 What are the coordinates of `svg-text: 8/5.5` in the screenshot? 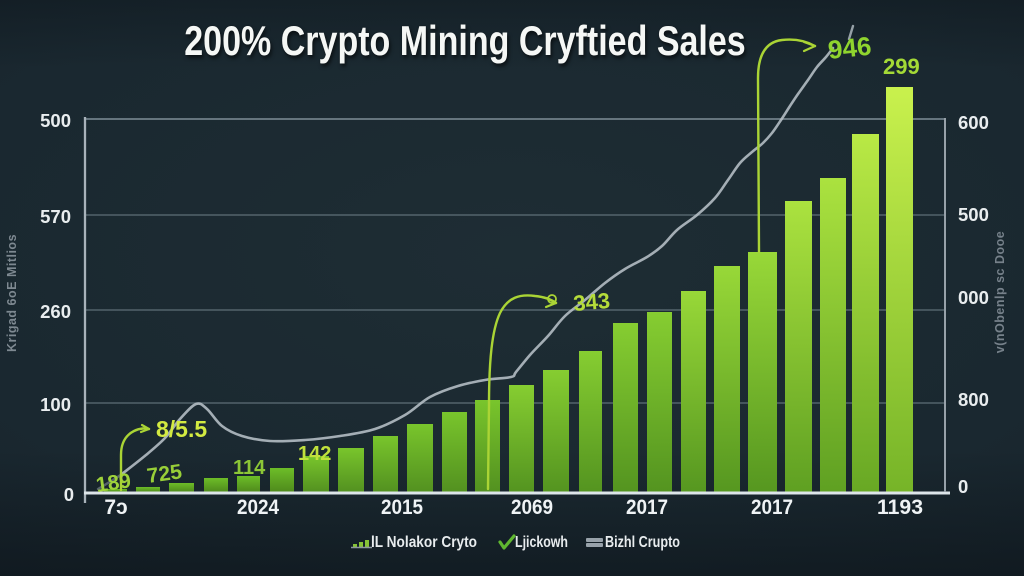 It's located at (181, 429).